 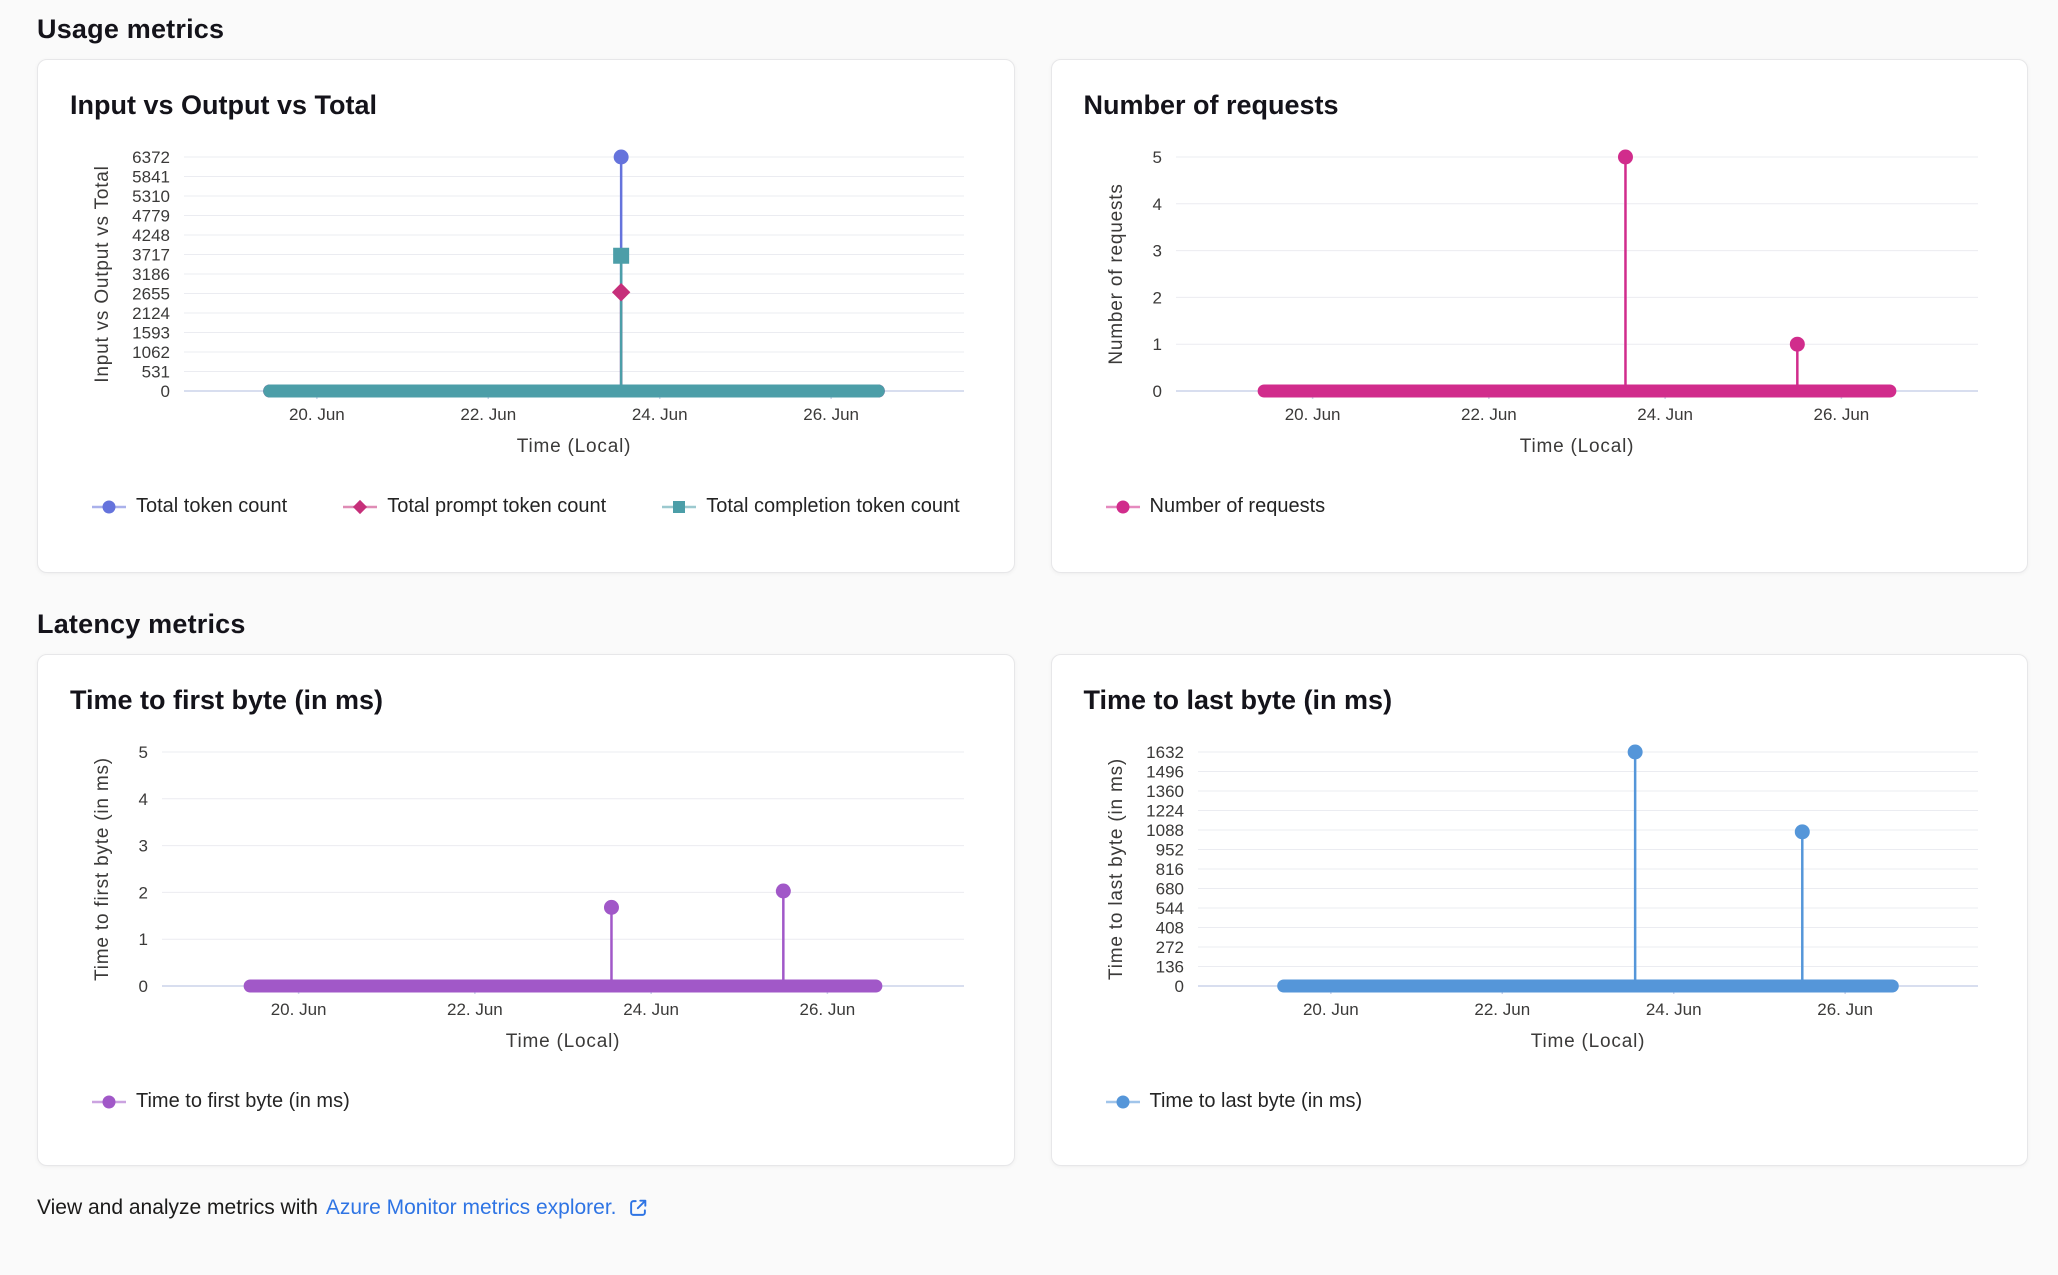 What do you see at coordinates (1169, 889) in the screenshot?
I see `svg-text: 680` at bounding box center [1169, 889].